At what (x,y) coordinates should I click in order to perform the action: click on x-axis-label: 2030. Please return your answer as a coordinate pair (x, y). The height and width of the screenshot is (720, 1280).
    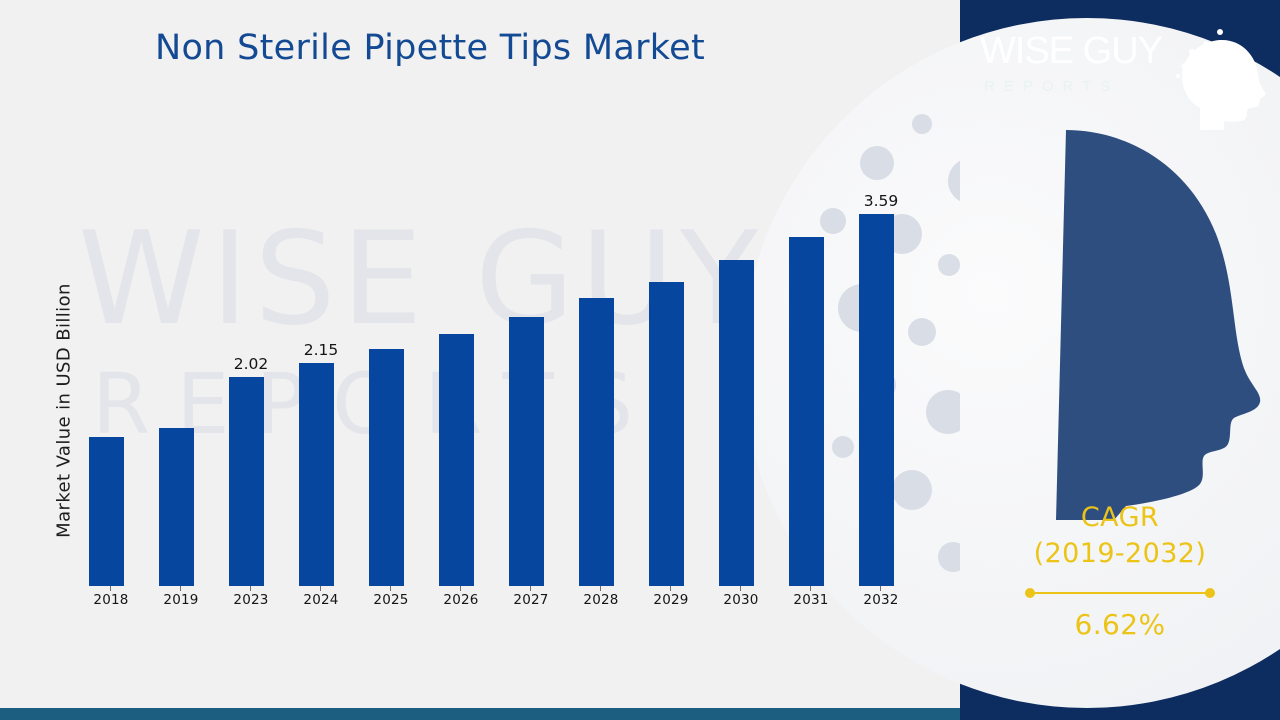
    Looking at the image, I should click on (741, 600).